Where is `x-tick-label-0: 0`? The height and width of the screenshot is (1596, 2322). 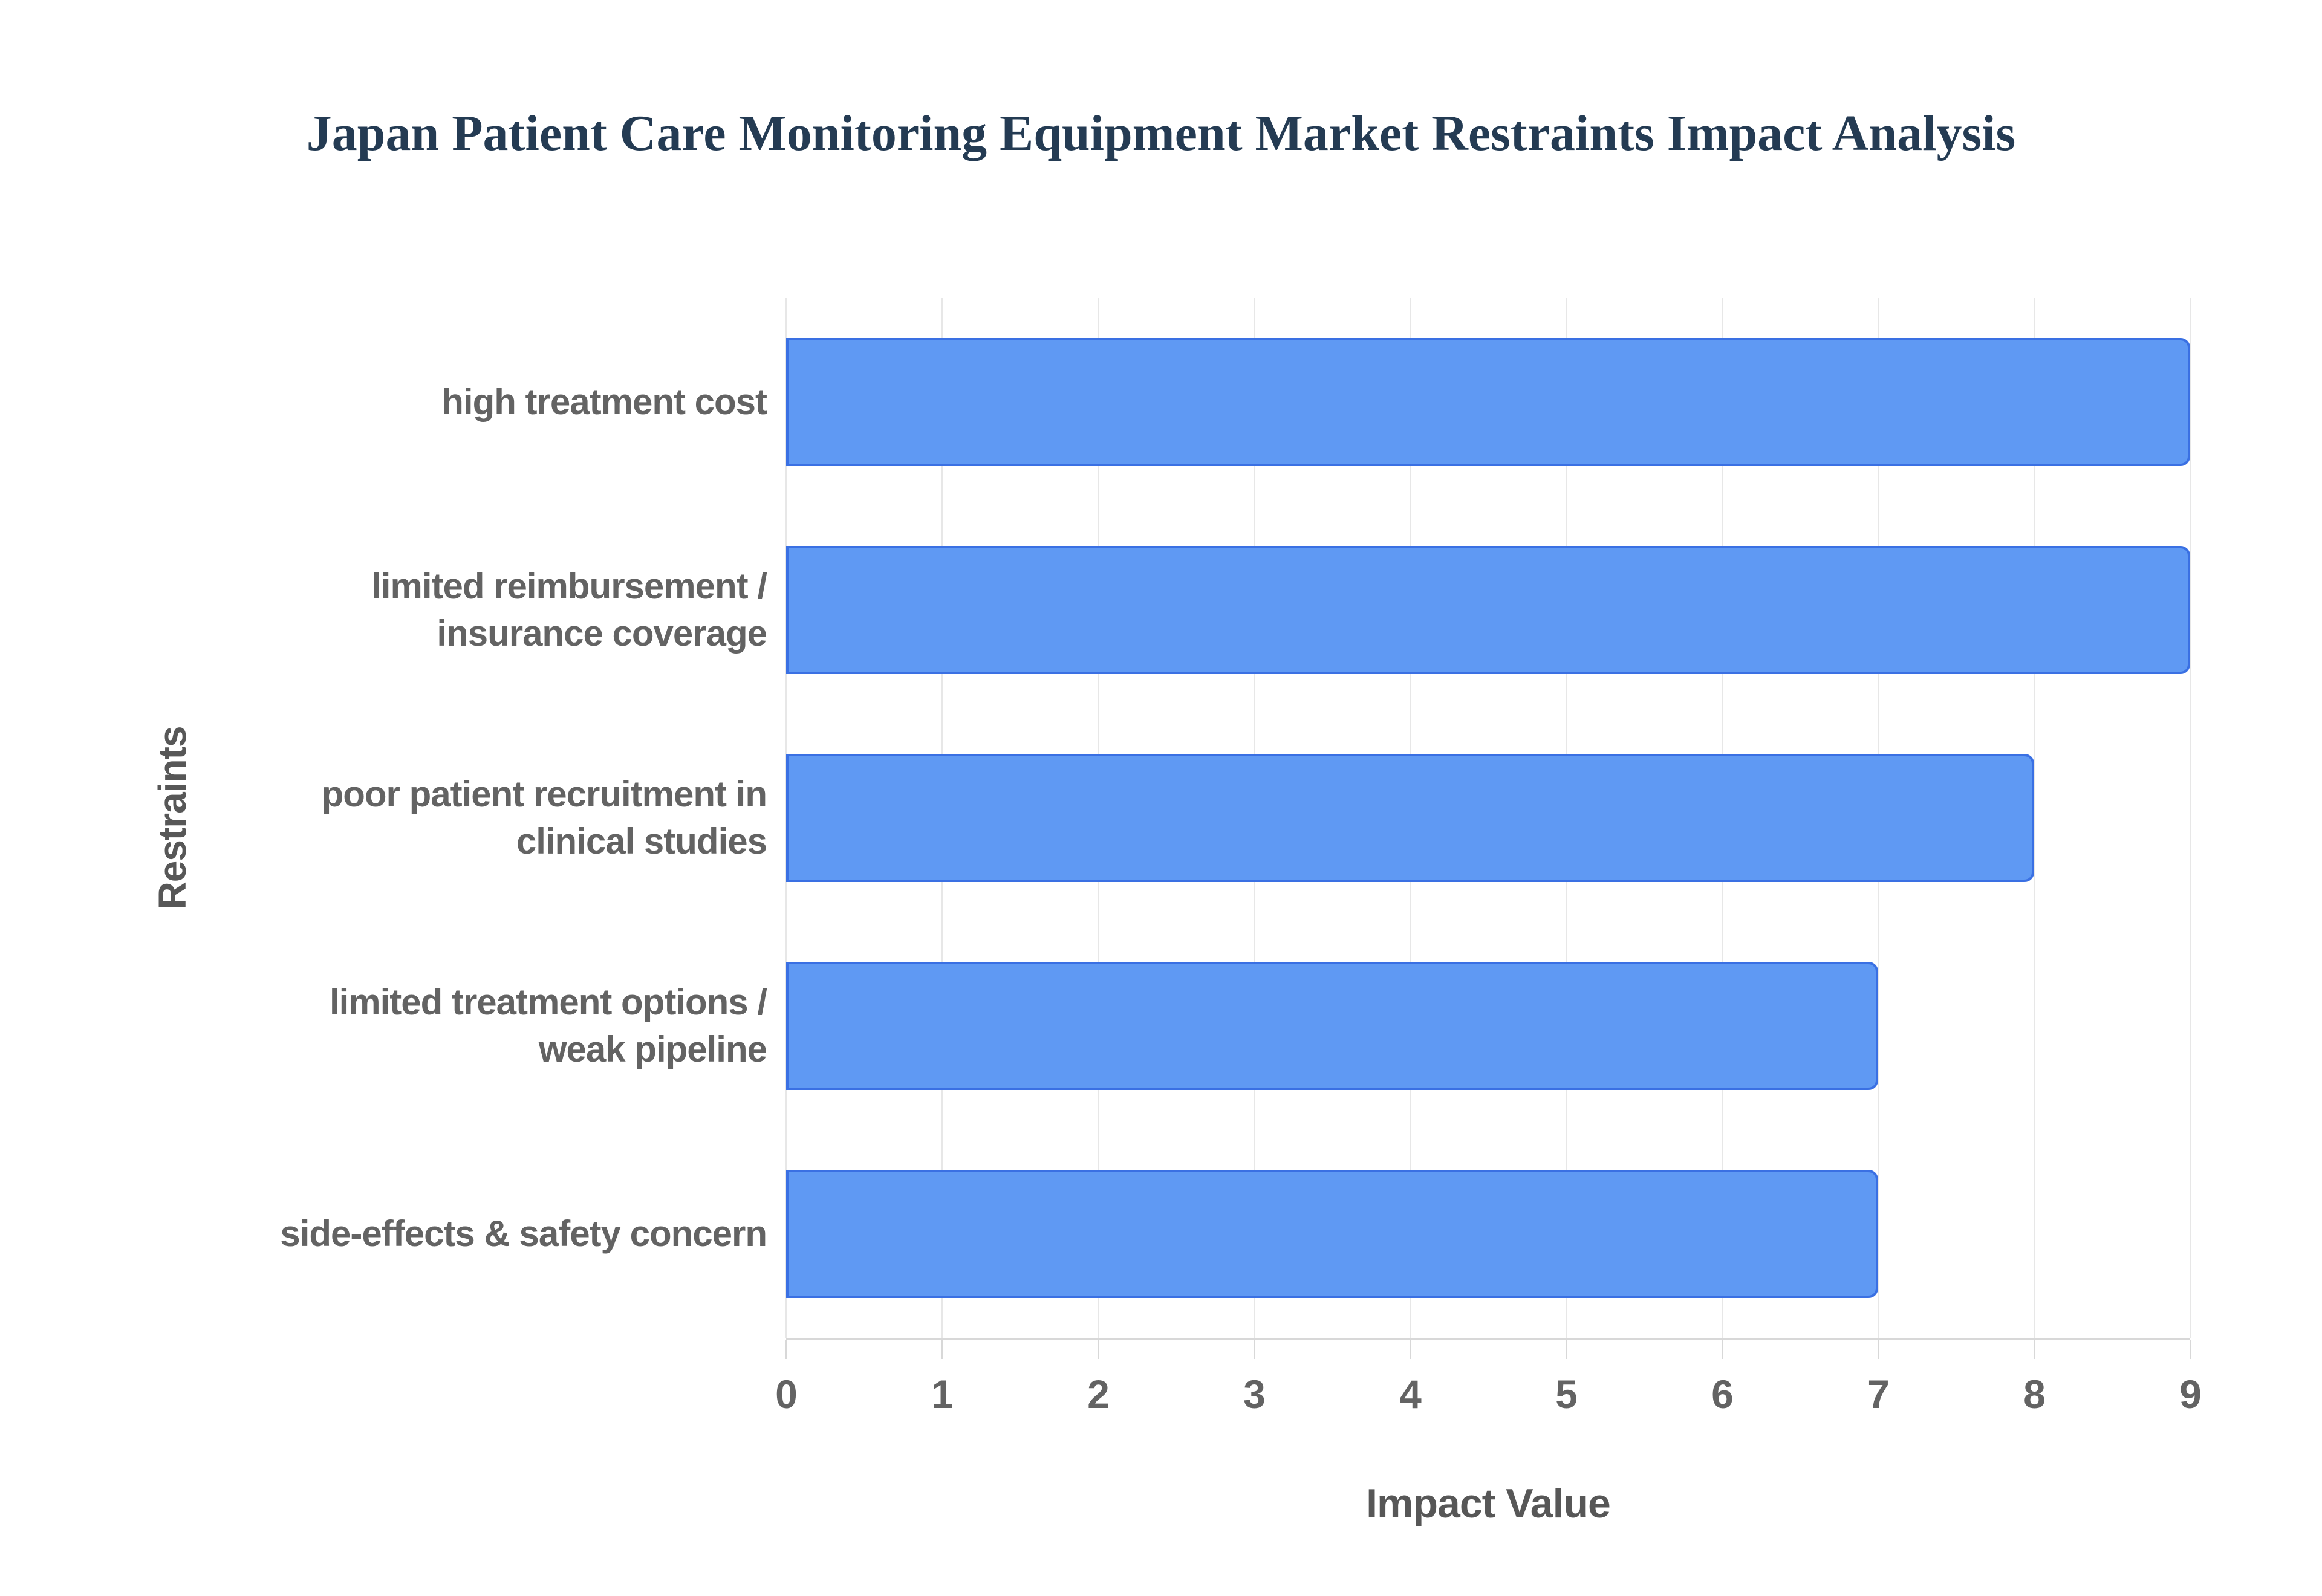
x-tick-label-0: 0 is located at coordinates (786, 1394).